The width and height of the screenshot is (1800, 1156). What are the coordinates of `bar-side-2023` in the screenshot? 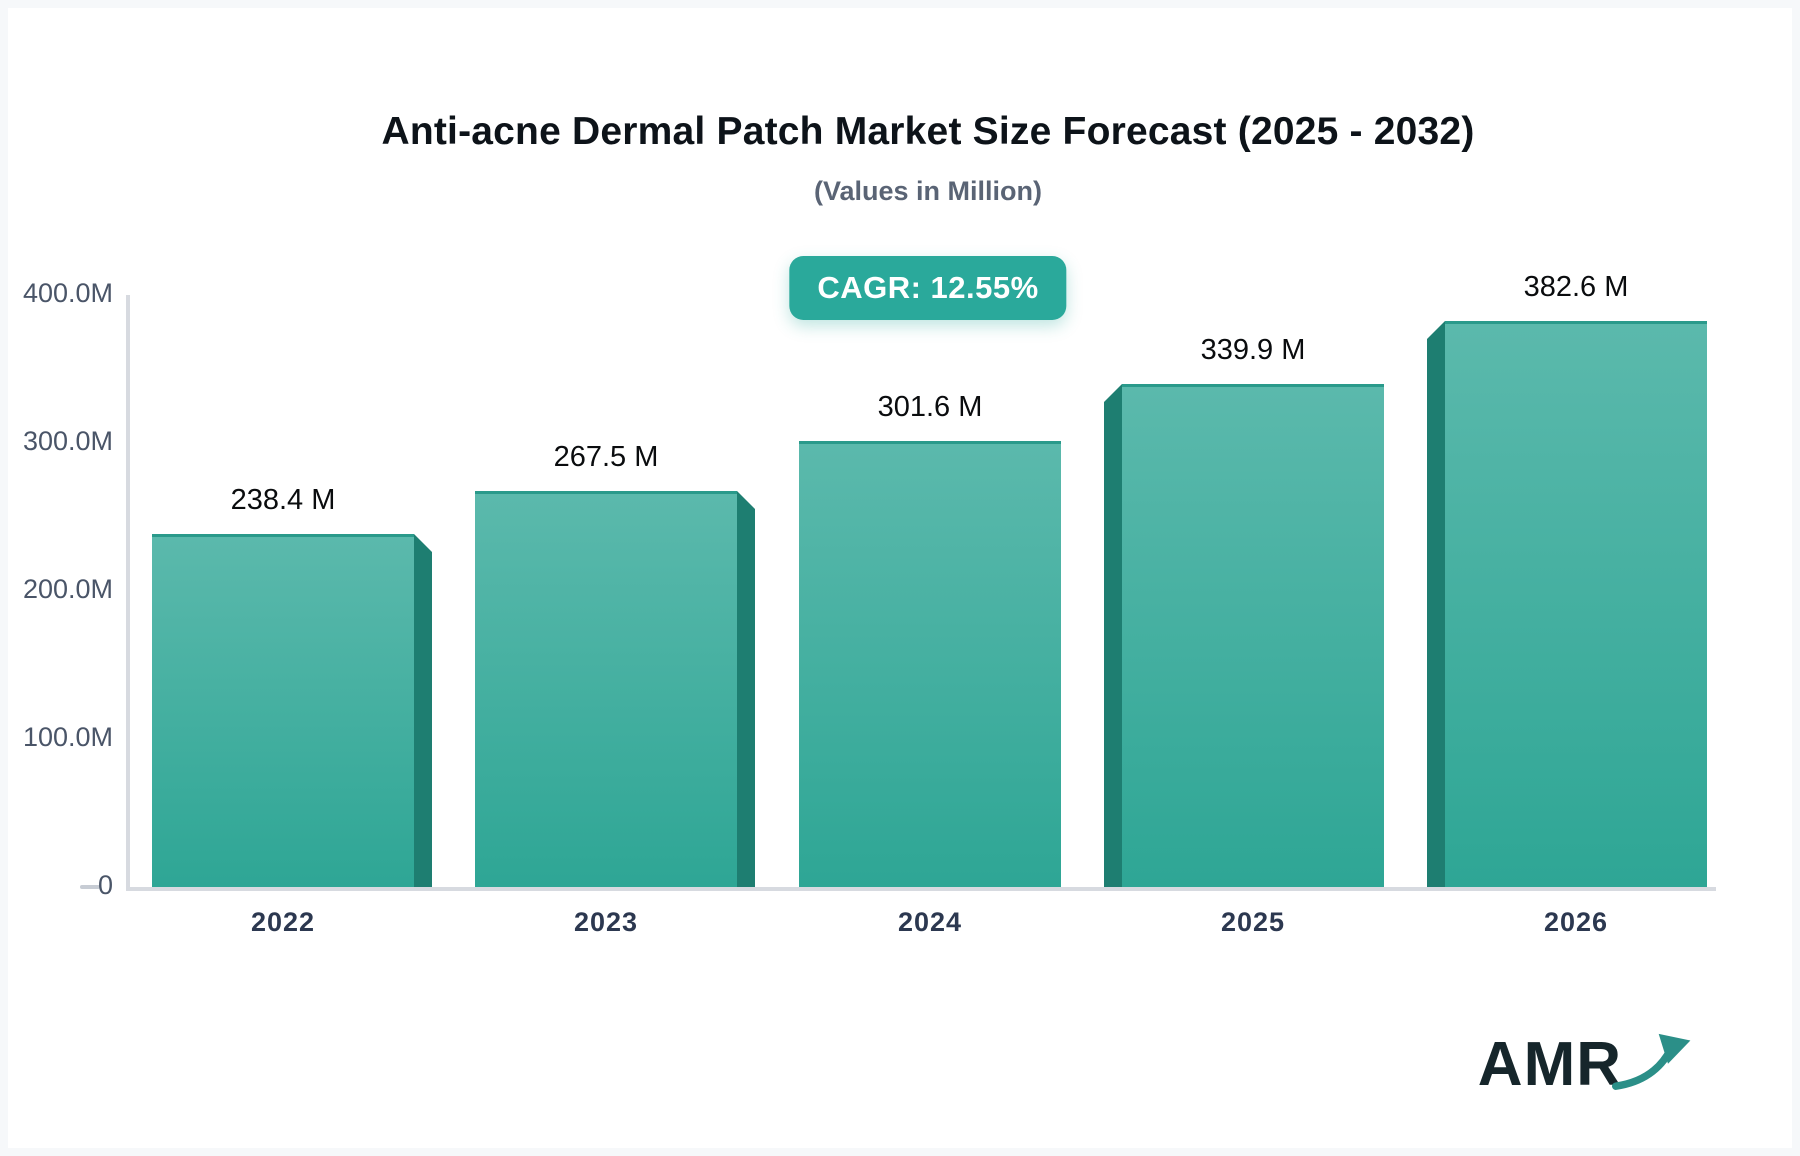 It's located at (746, 689).